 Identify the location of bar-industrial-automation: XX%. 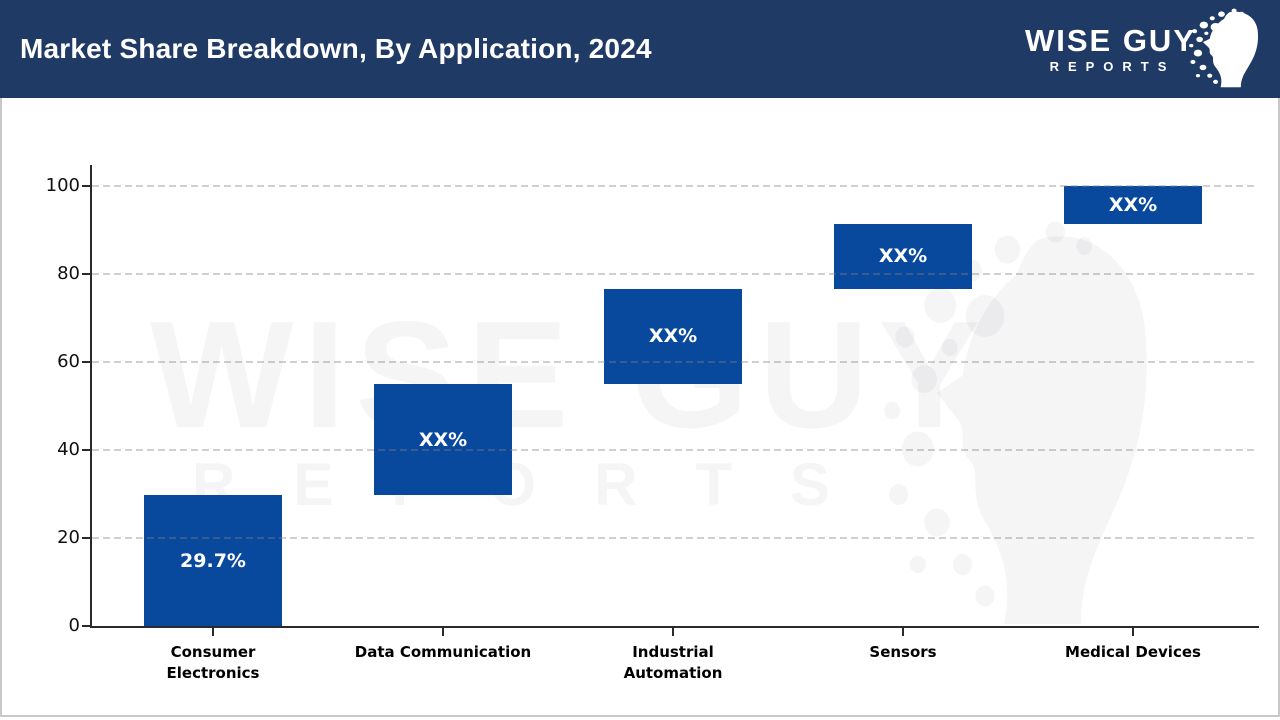
(673, 336).